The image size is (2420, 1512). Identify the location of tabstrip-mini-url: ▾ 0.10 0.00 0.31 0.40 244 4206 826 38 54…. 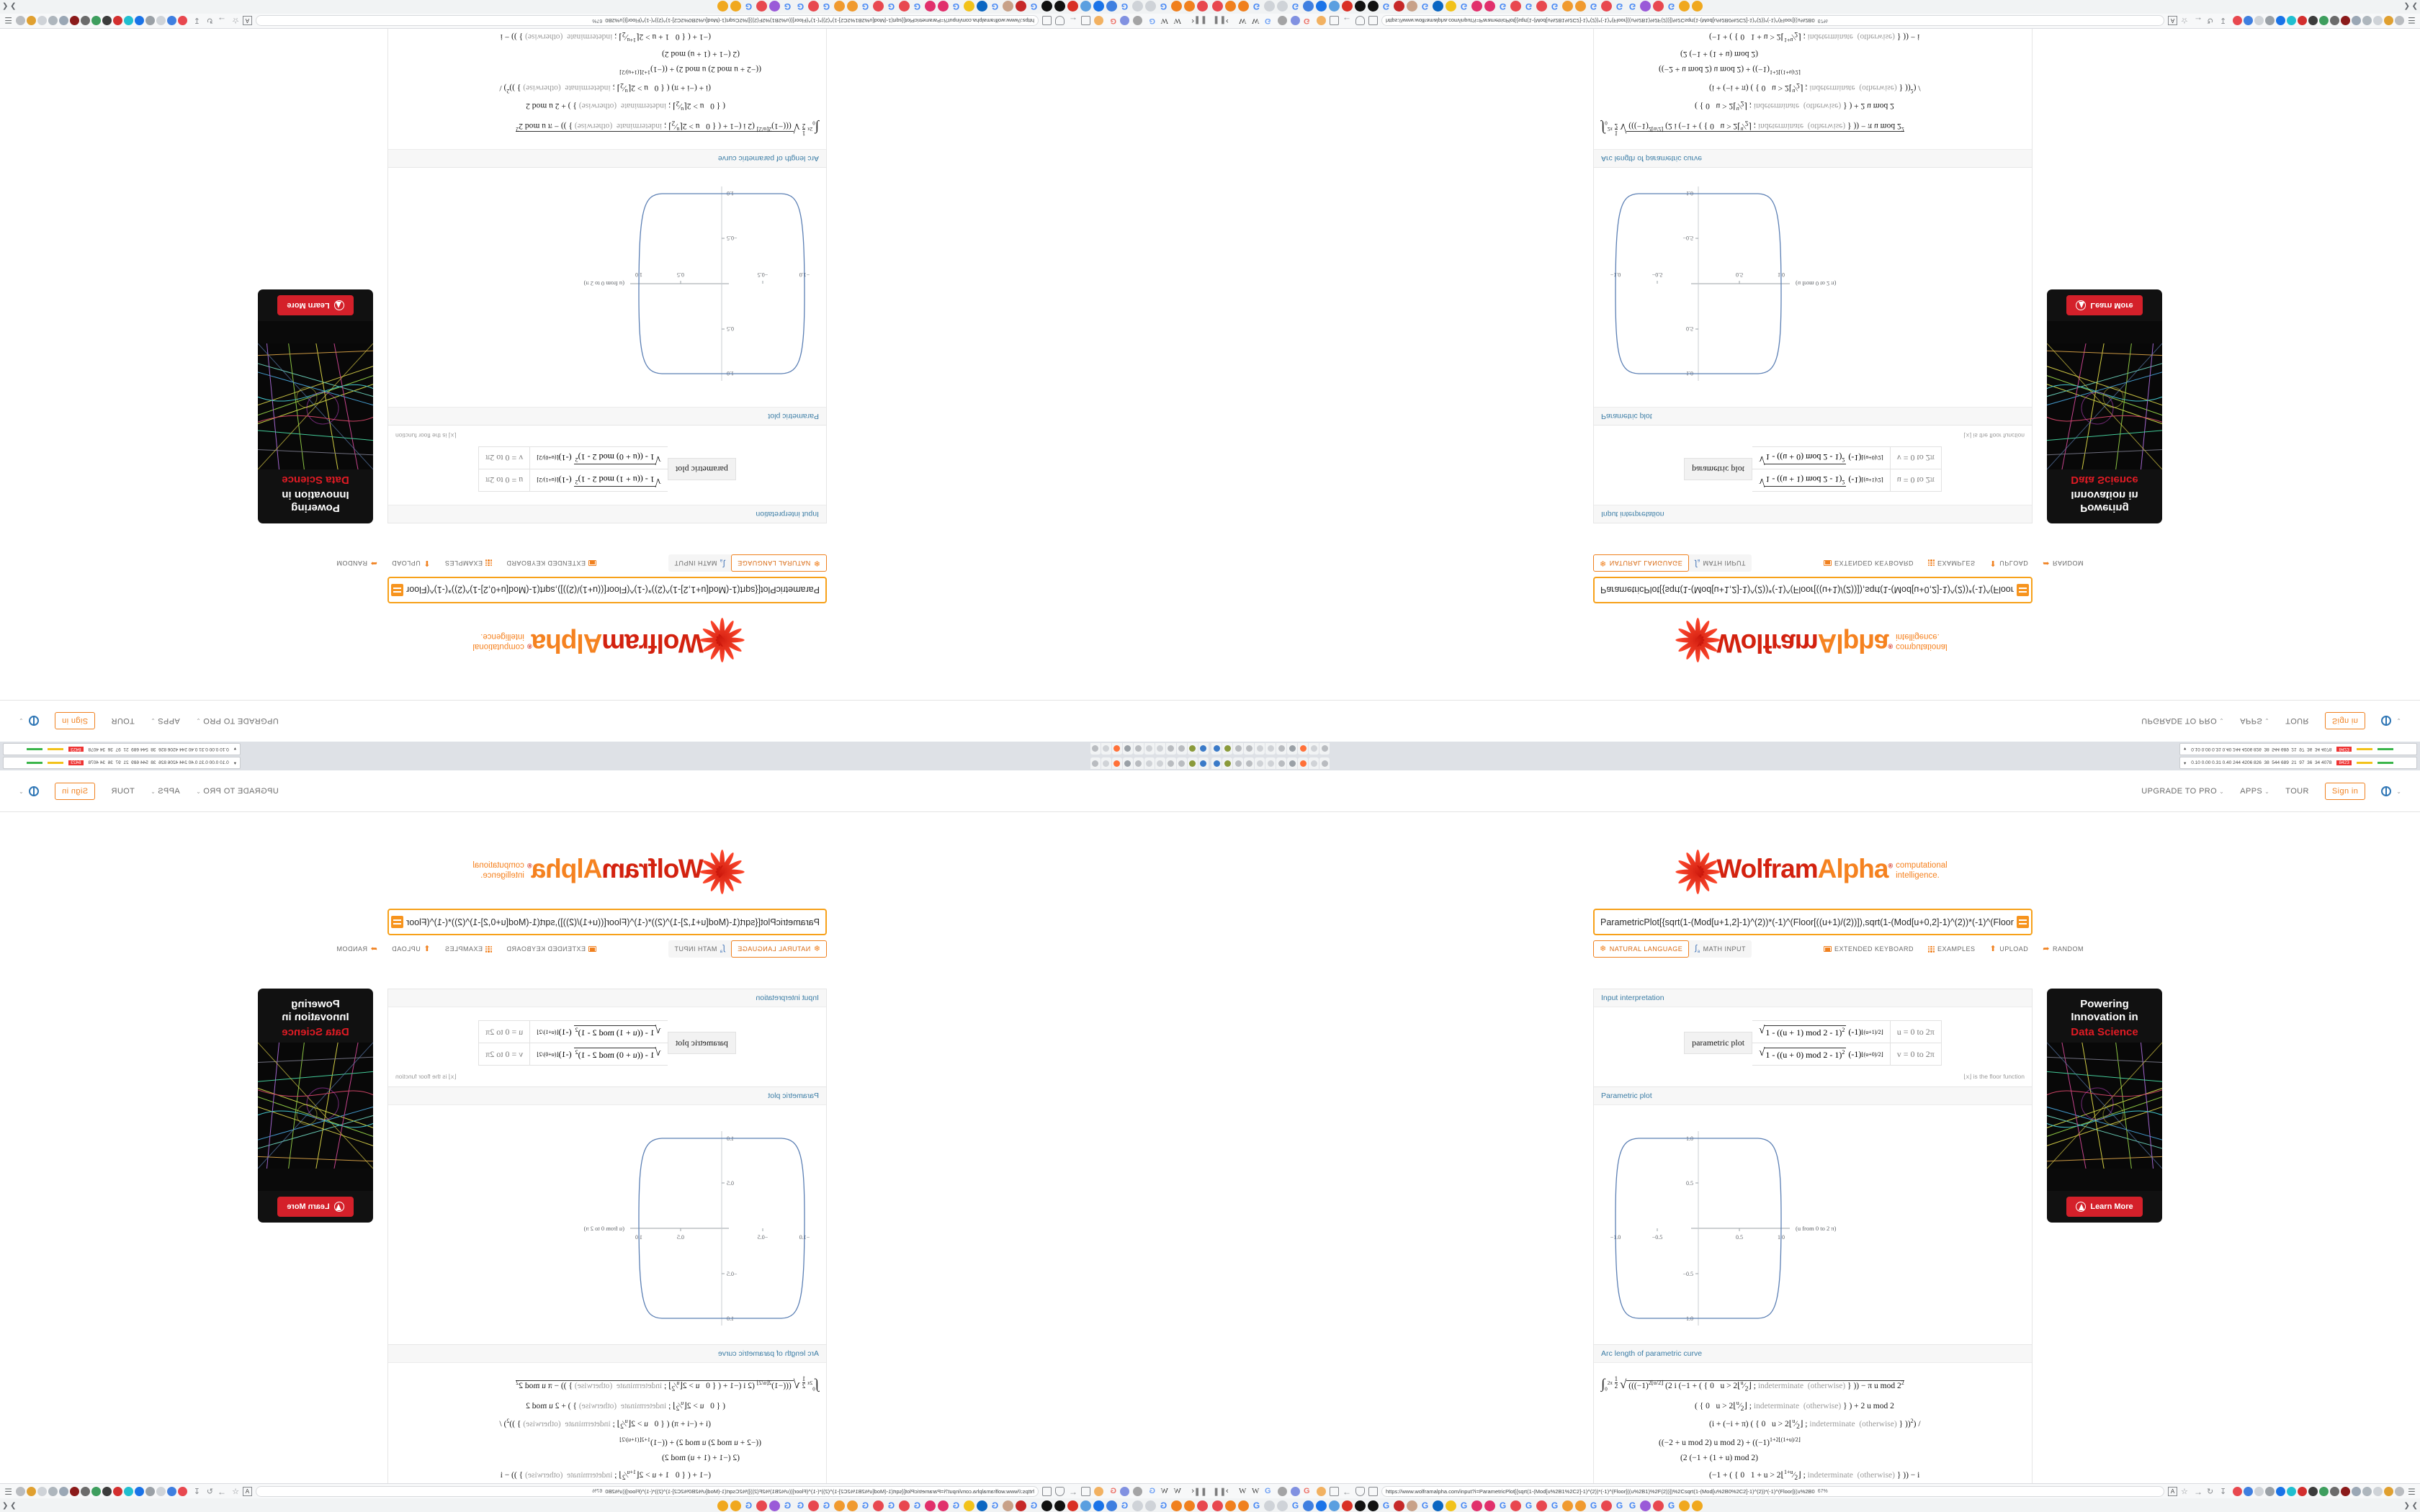
(2298, 749).